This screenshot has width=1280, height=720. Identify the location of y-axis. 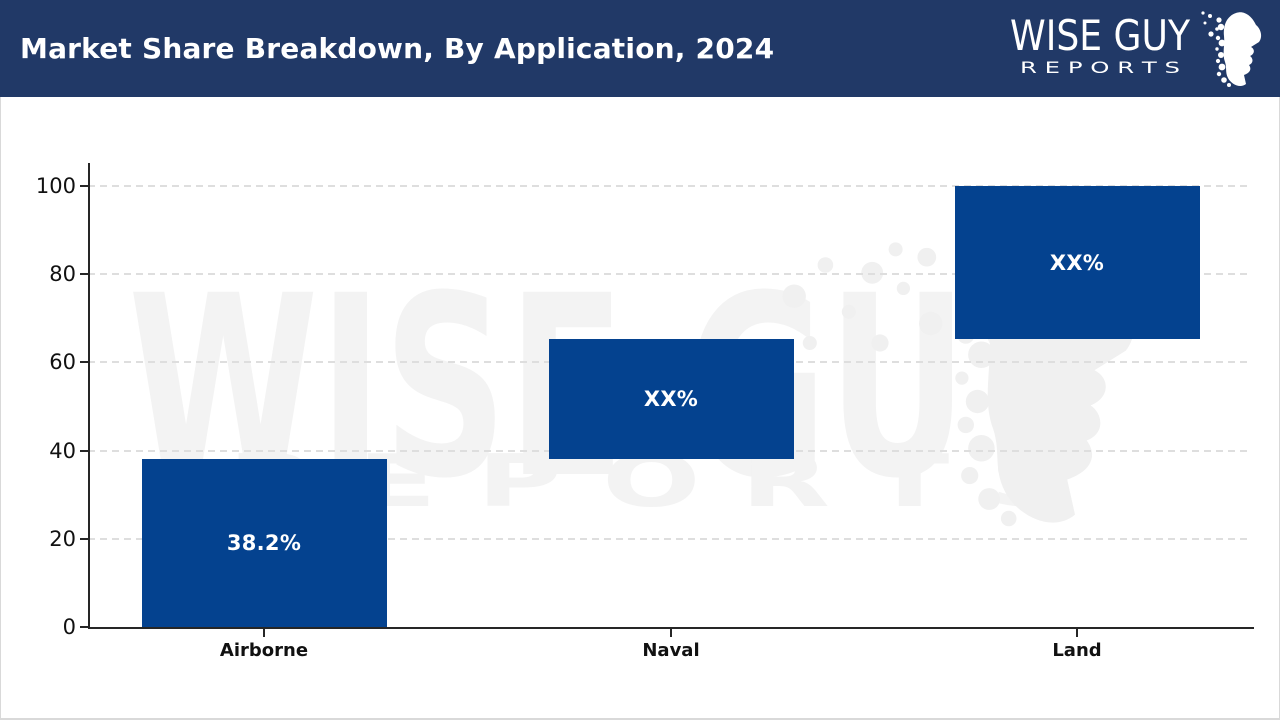
(89, 395).